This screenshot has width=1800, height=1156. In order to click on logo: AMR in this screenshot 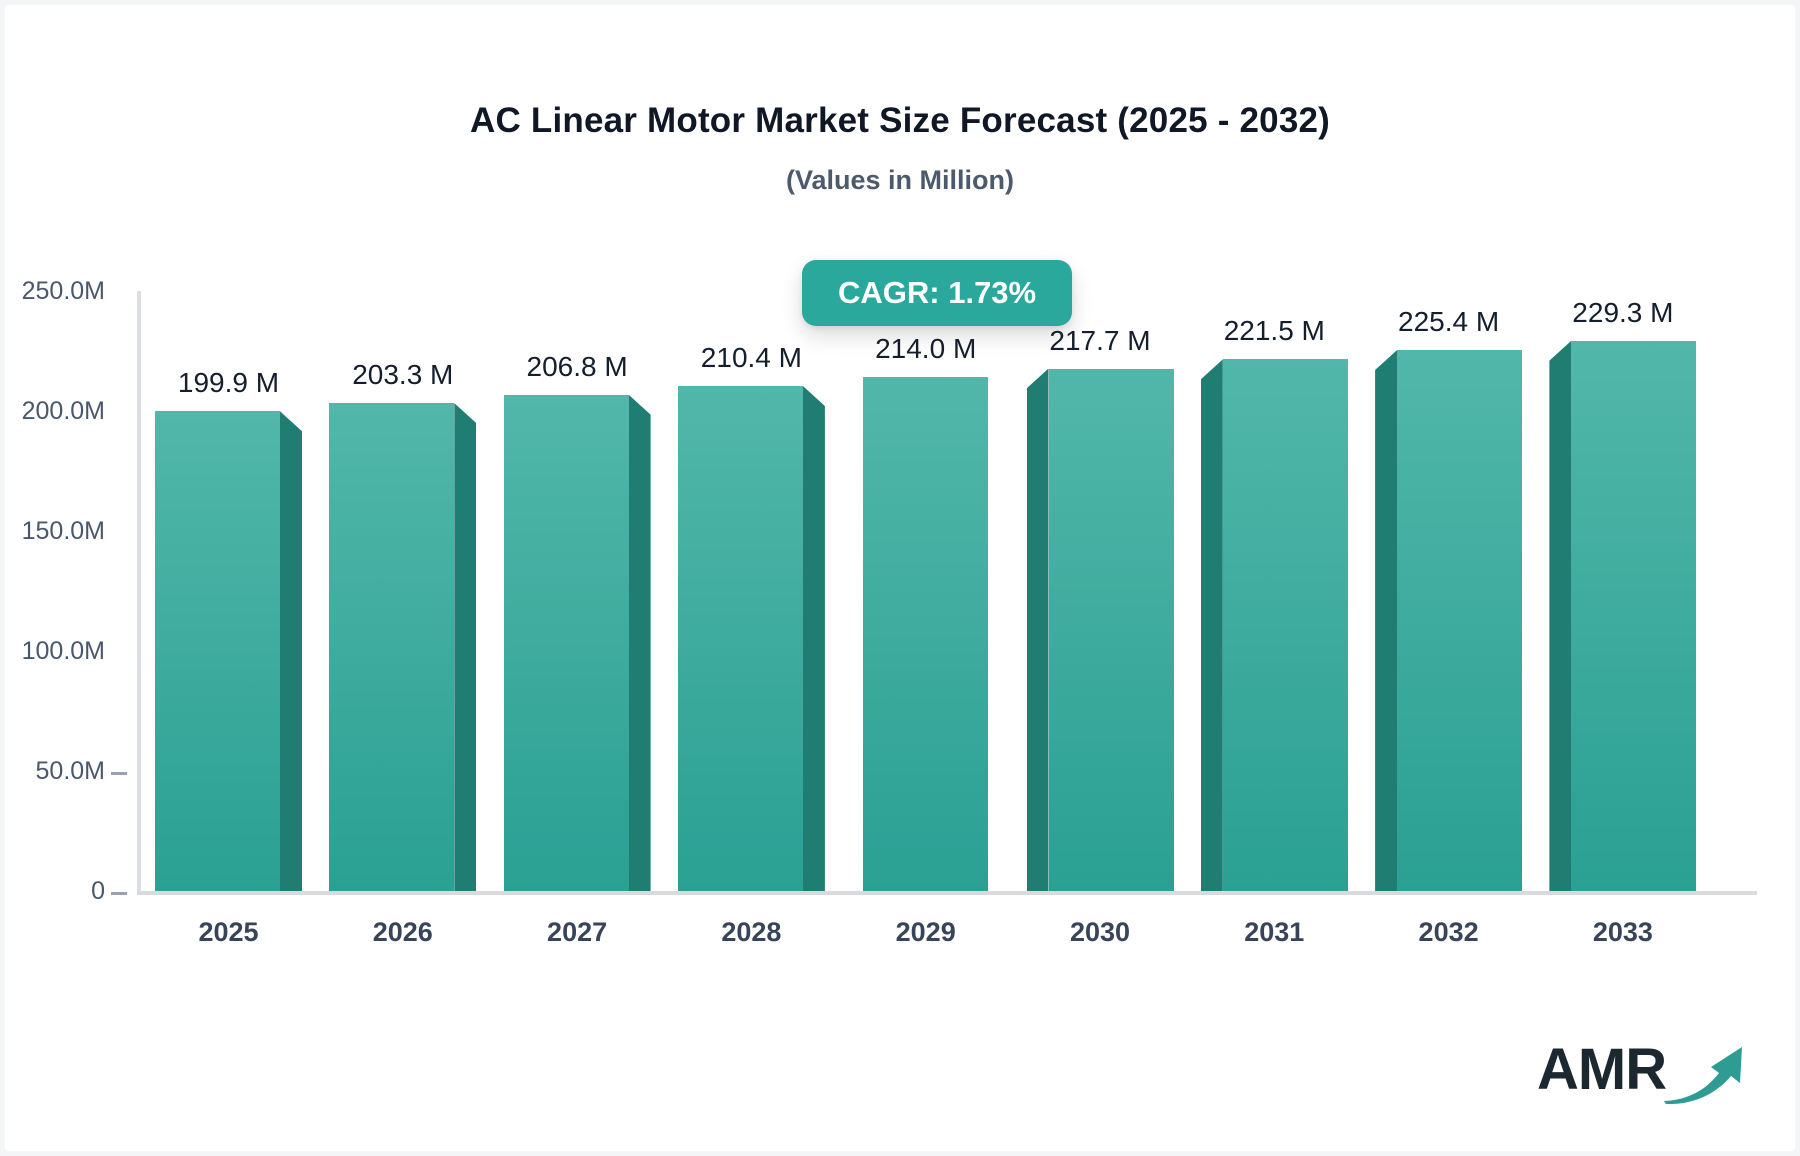, I will do `click(1644, 1077)`.